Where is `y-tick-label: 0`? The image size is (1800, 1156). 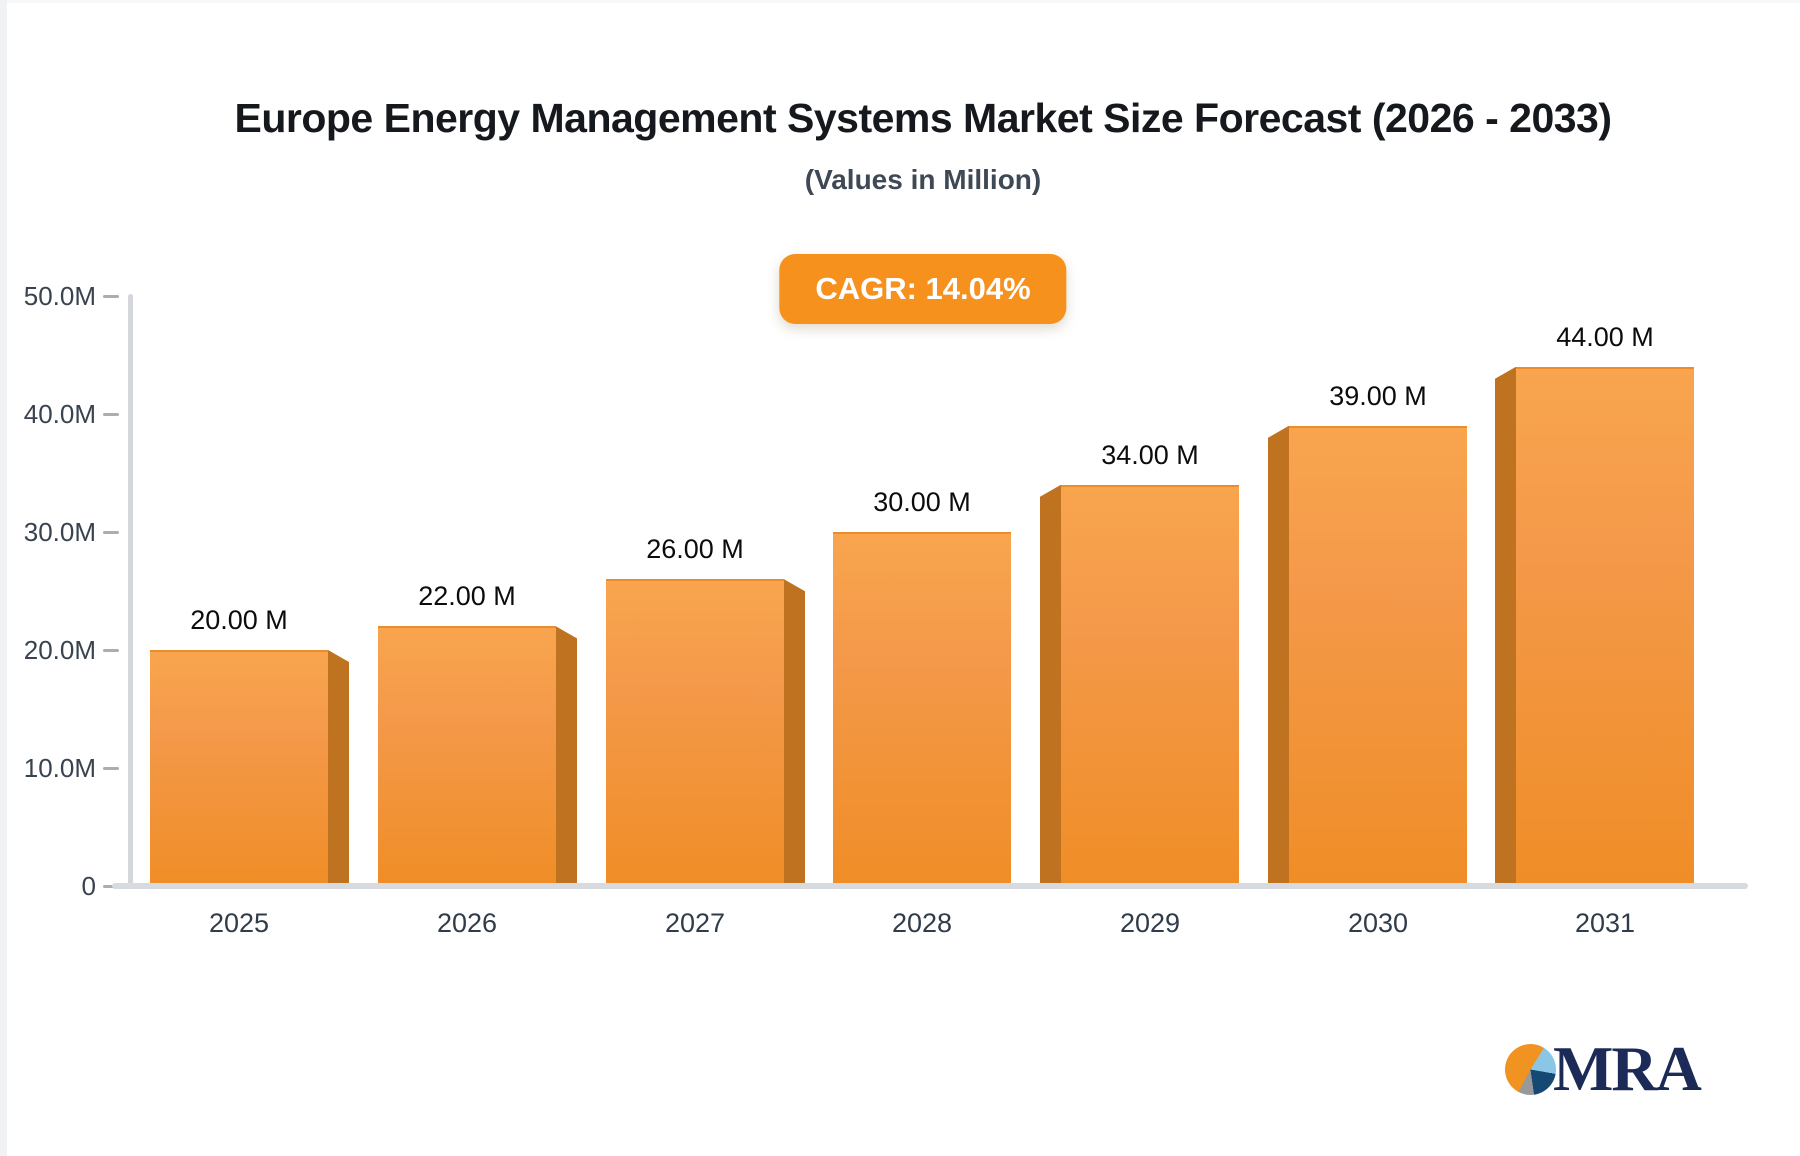 y-tick-label: 0 is located at coordinates (88, 886).